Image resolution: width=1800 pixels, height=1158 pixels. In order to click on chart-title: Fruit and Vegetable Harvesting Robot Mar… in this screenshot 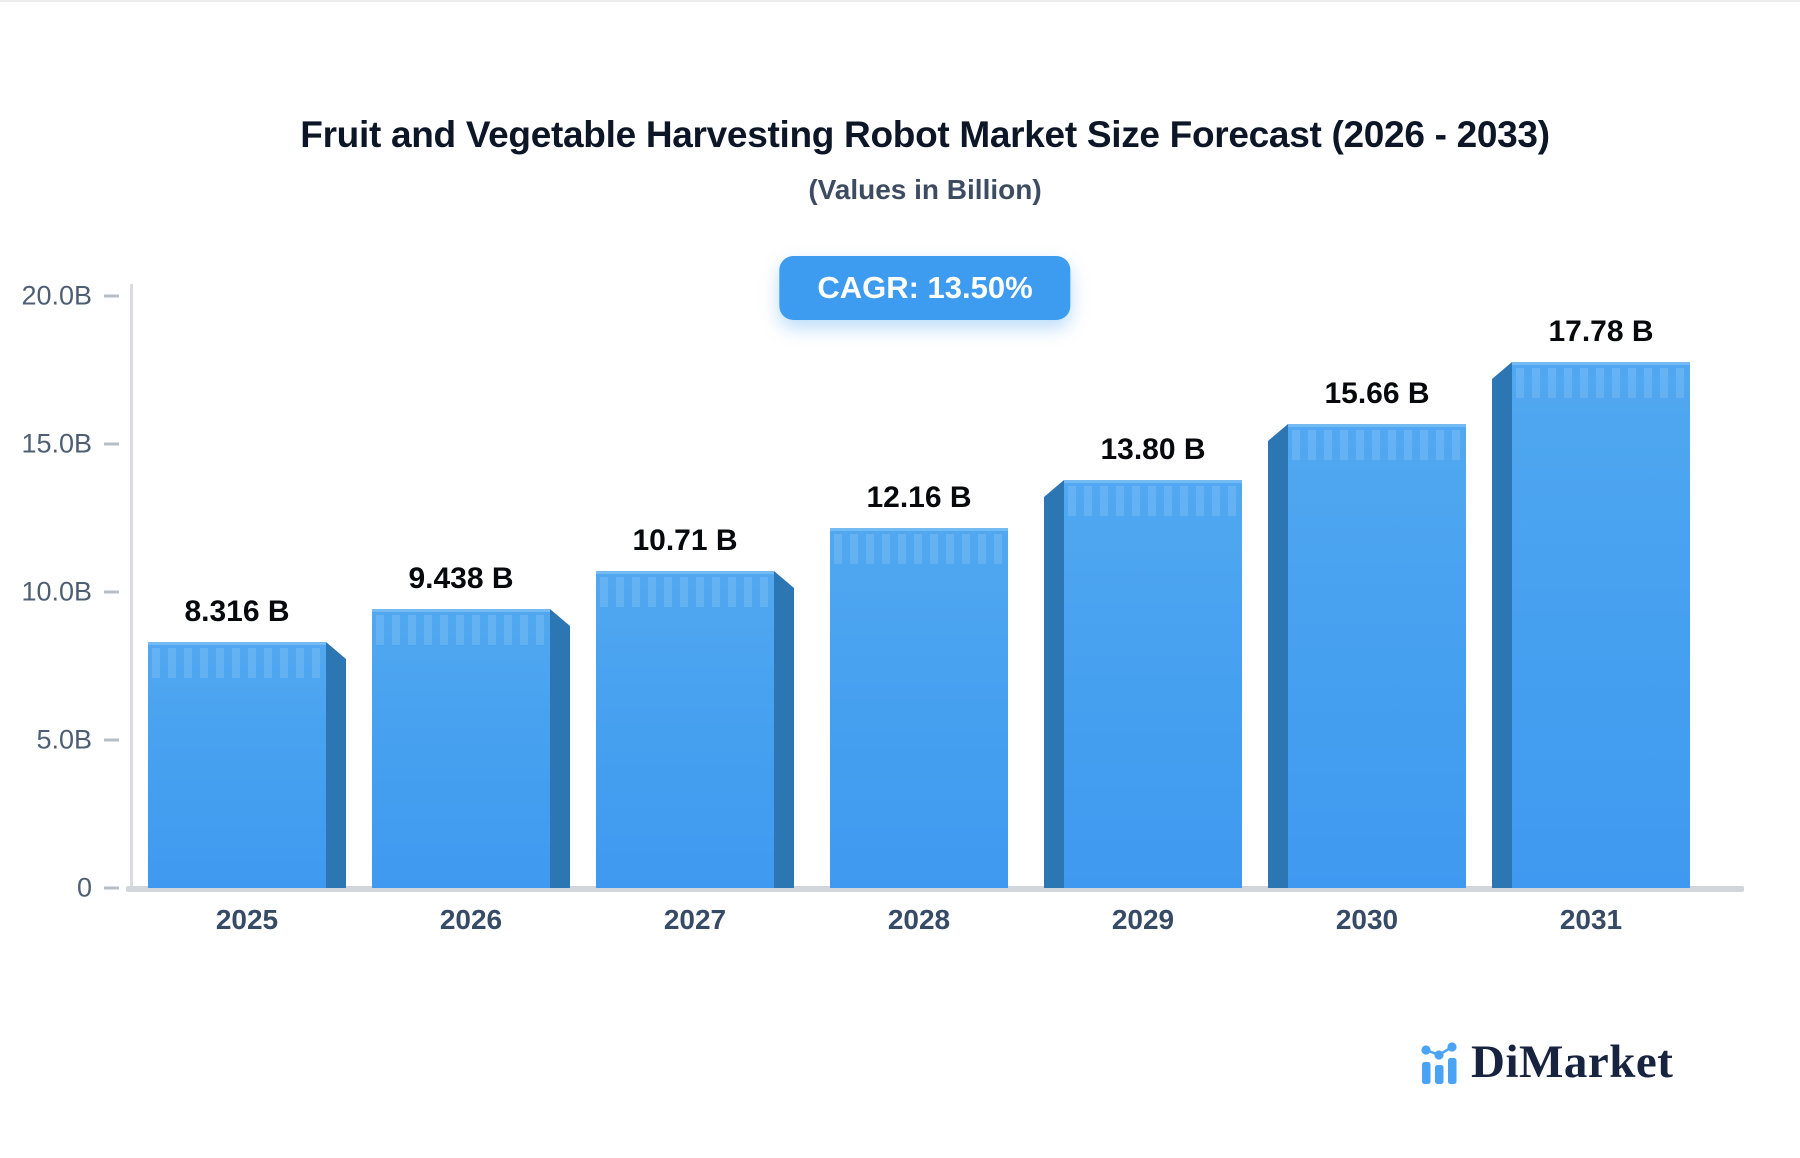, I will do `click(925, 134)`.